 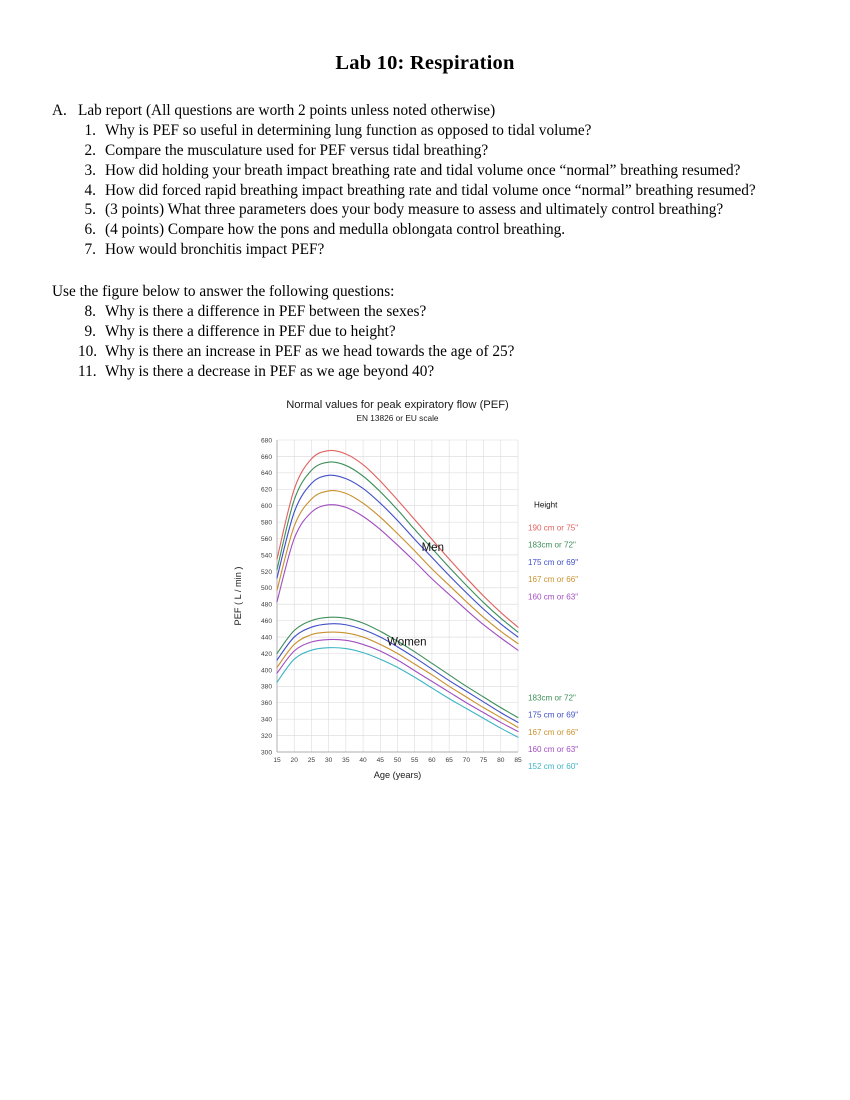 What do you see at coordinates (553, 749) in the screenshot?
I see `women-legend-item: 160 cm or 63"` at bounding box center [553, 749].